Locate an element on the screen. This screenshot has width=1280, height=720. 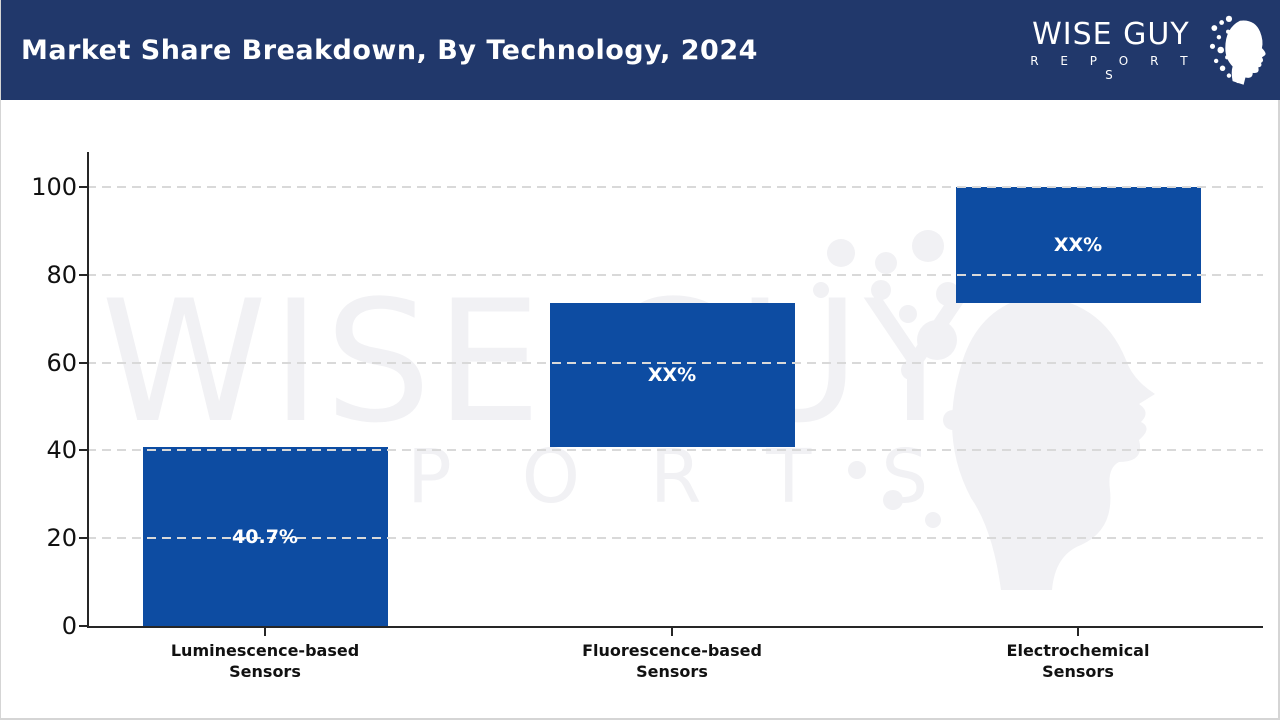
y-tick-label: 60 is located at coordinates (61, 362).